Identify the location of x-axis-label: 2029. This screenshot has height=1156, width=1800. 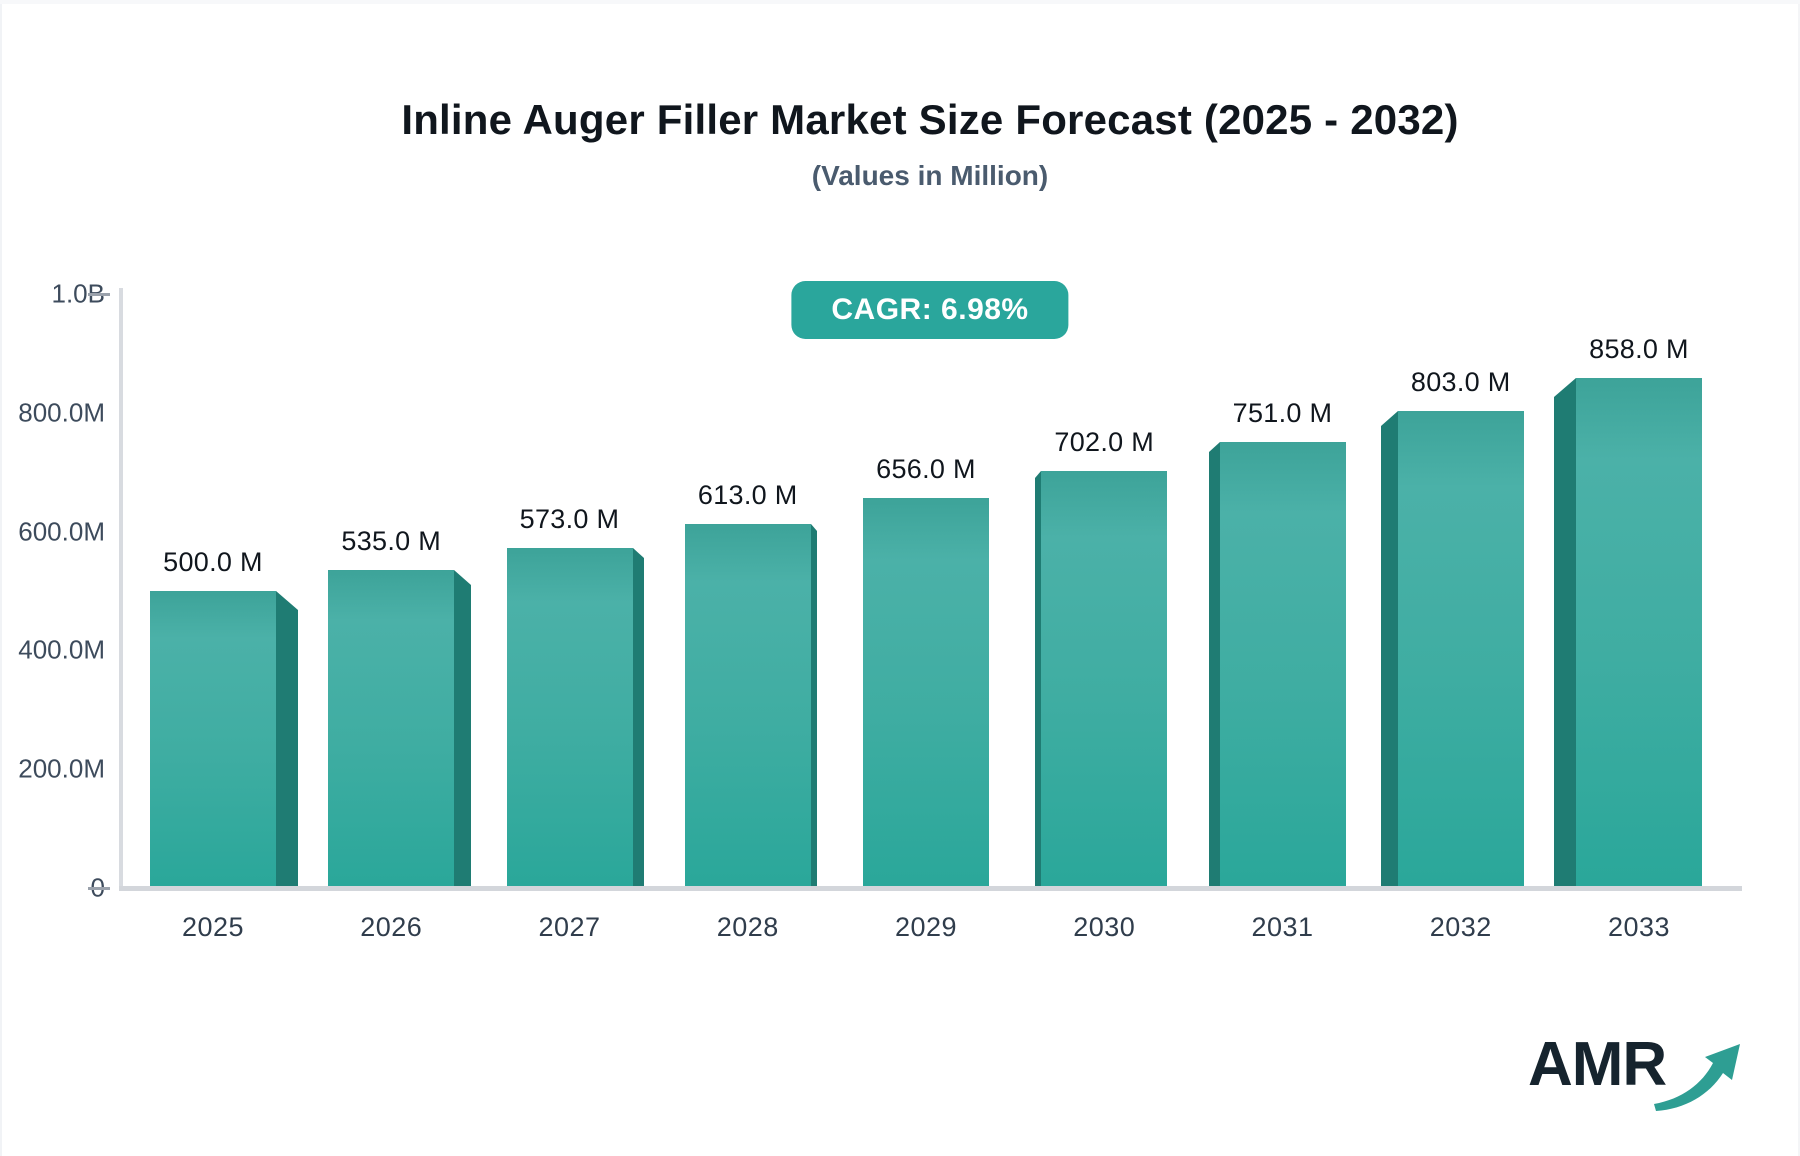
(926, 927).